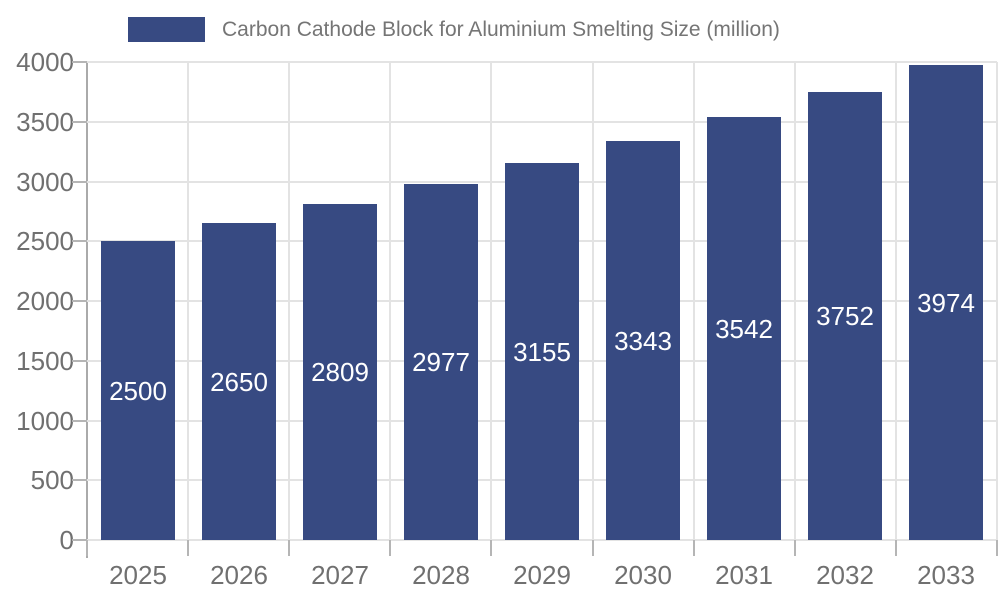  I want to click on bar-2032: 3752, so click(845, 316).